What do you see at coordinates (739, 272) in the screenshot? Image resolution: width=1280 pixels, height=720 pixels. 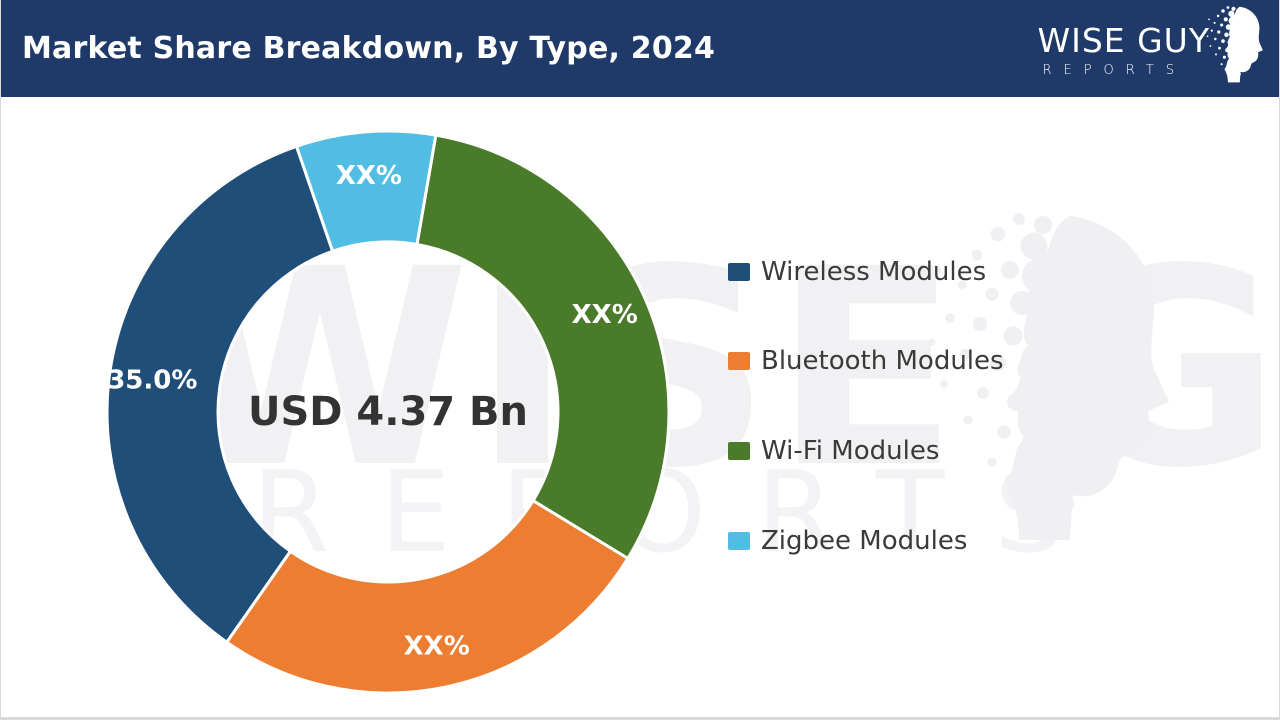 I see `legend-swatch-wireless-modules` at bounding box center [739, 272].